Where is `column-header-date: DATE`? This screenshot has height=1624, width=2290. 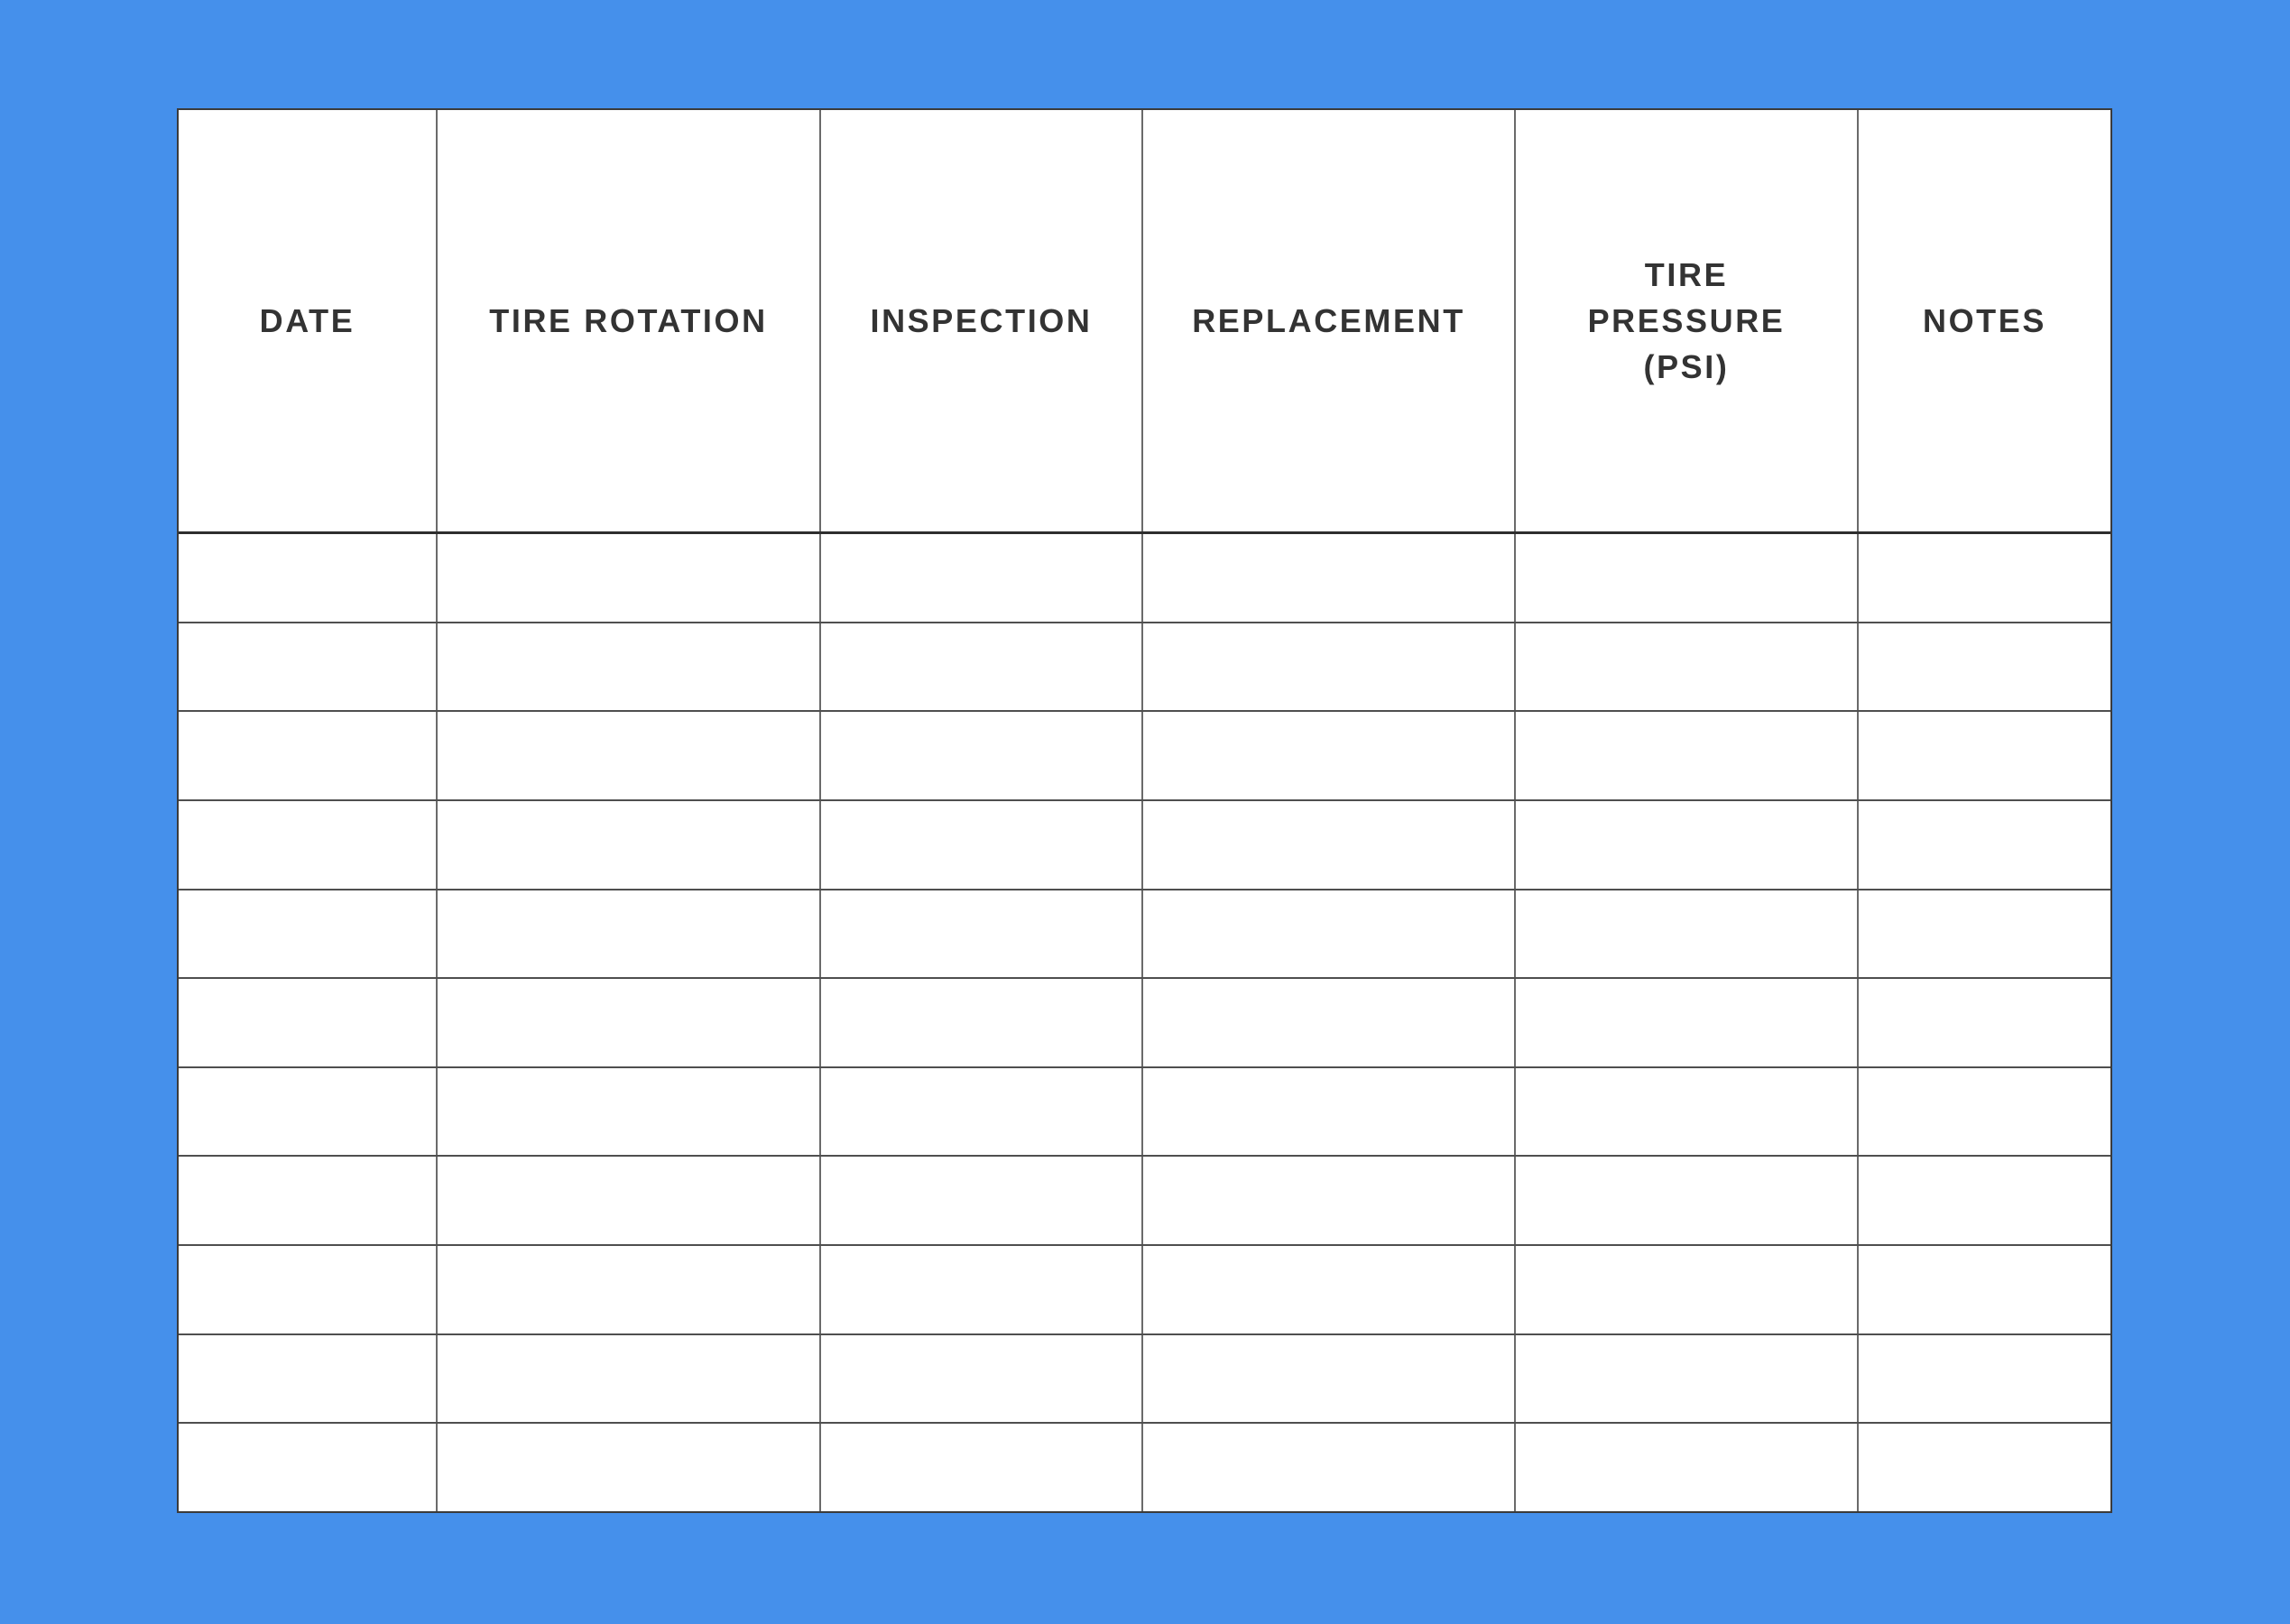
column-header-date: DATE is located at coordinates (308, 321).